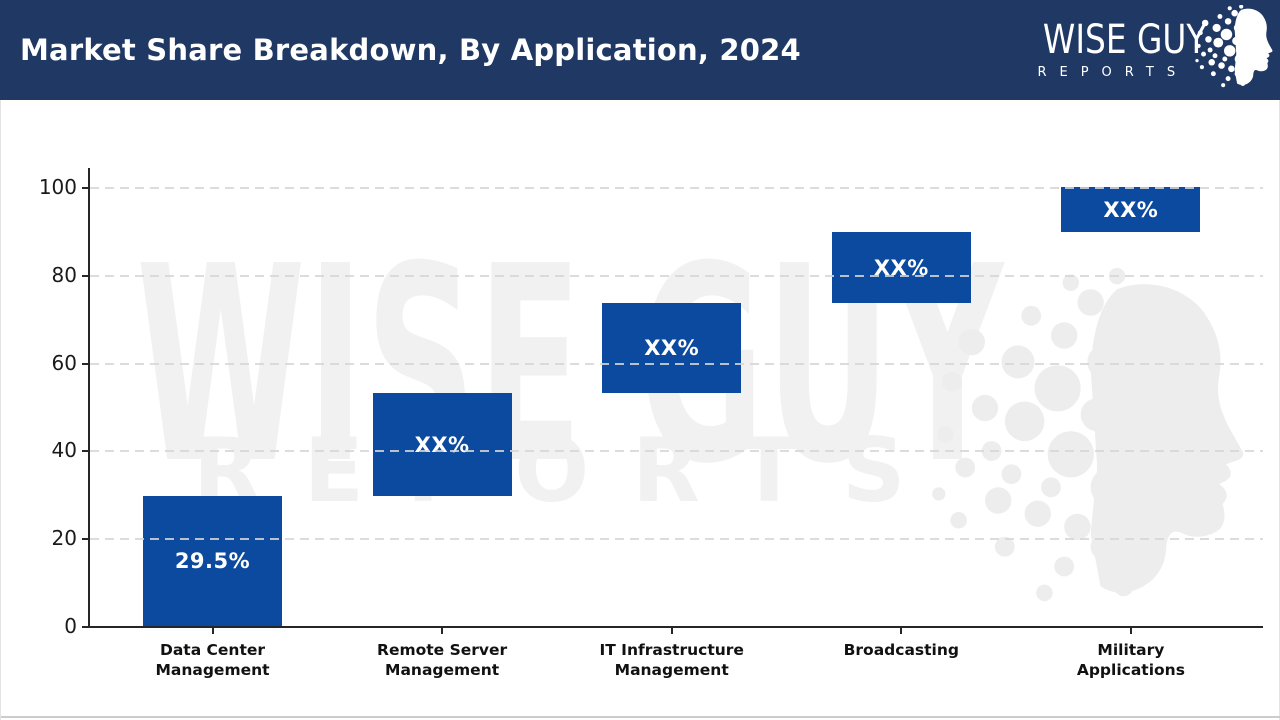 This screenshot has height=720, width=1280. Describe the element at coordinates (57, 187) in the screenshot. I see `y-tick-label: 100` at that location.